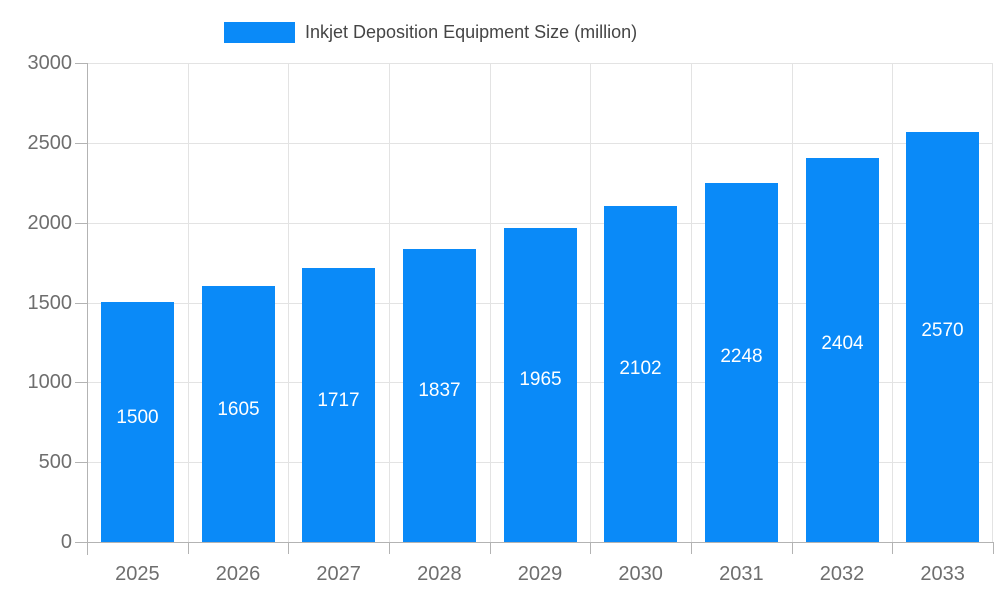 The height and width of the screenshot is (600, 1000). I want to click on bar-value-label: 2570, so click(942, 330).